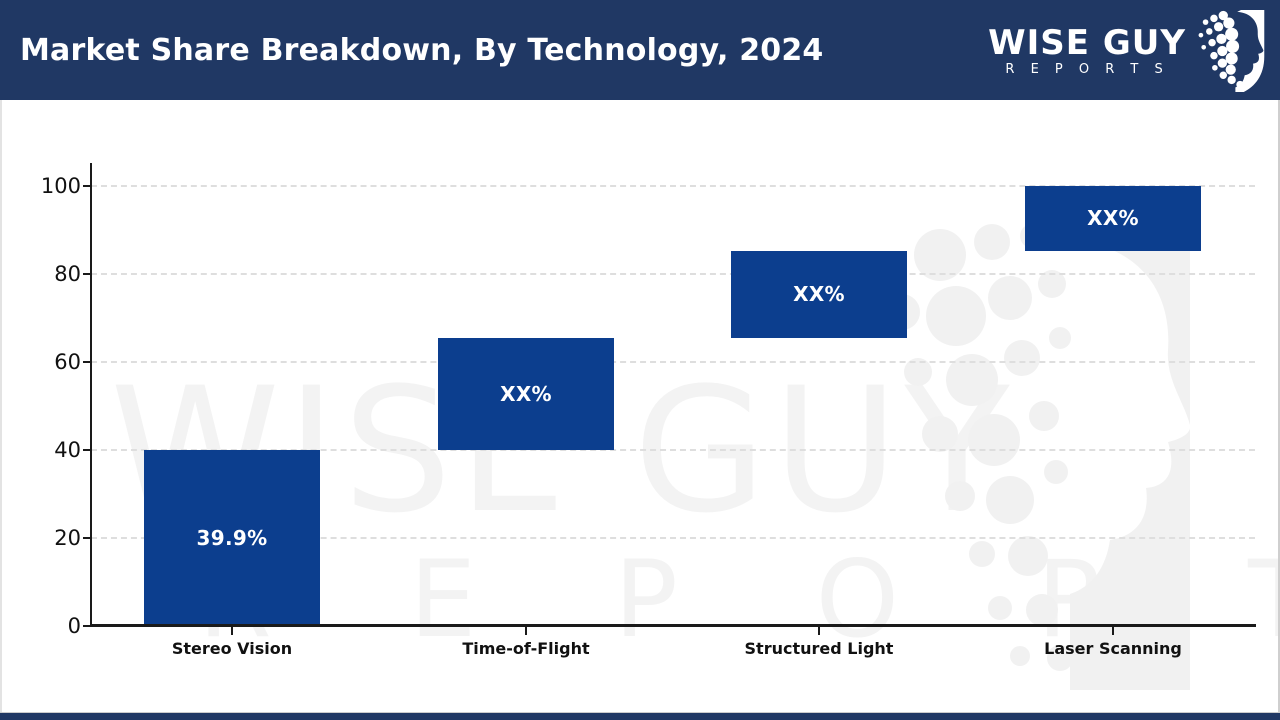 The height and width of the screenshot is (720, 1280). Describe the element at coordinates (91, 395) in the screenshot. I see `y-axis-line` at that location.